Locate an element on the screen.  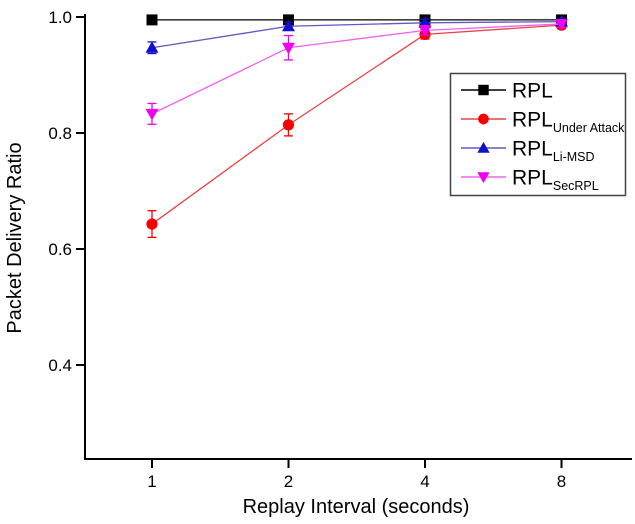
x-tick-label: 8 is located at coordinates (561, 481).